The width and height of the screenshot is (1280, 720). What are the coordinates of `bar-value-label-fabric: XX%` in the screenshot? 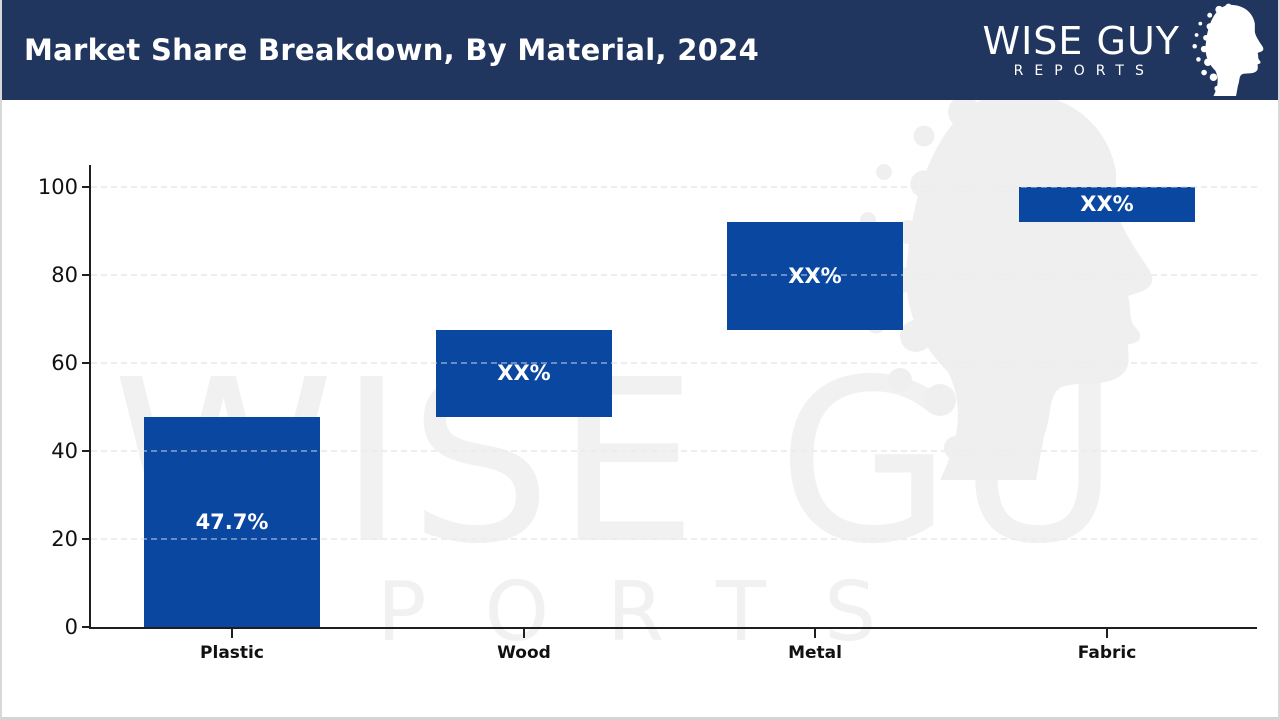 It's located at (1107, 204).